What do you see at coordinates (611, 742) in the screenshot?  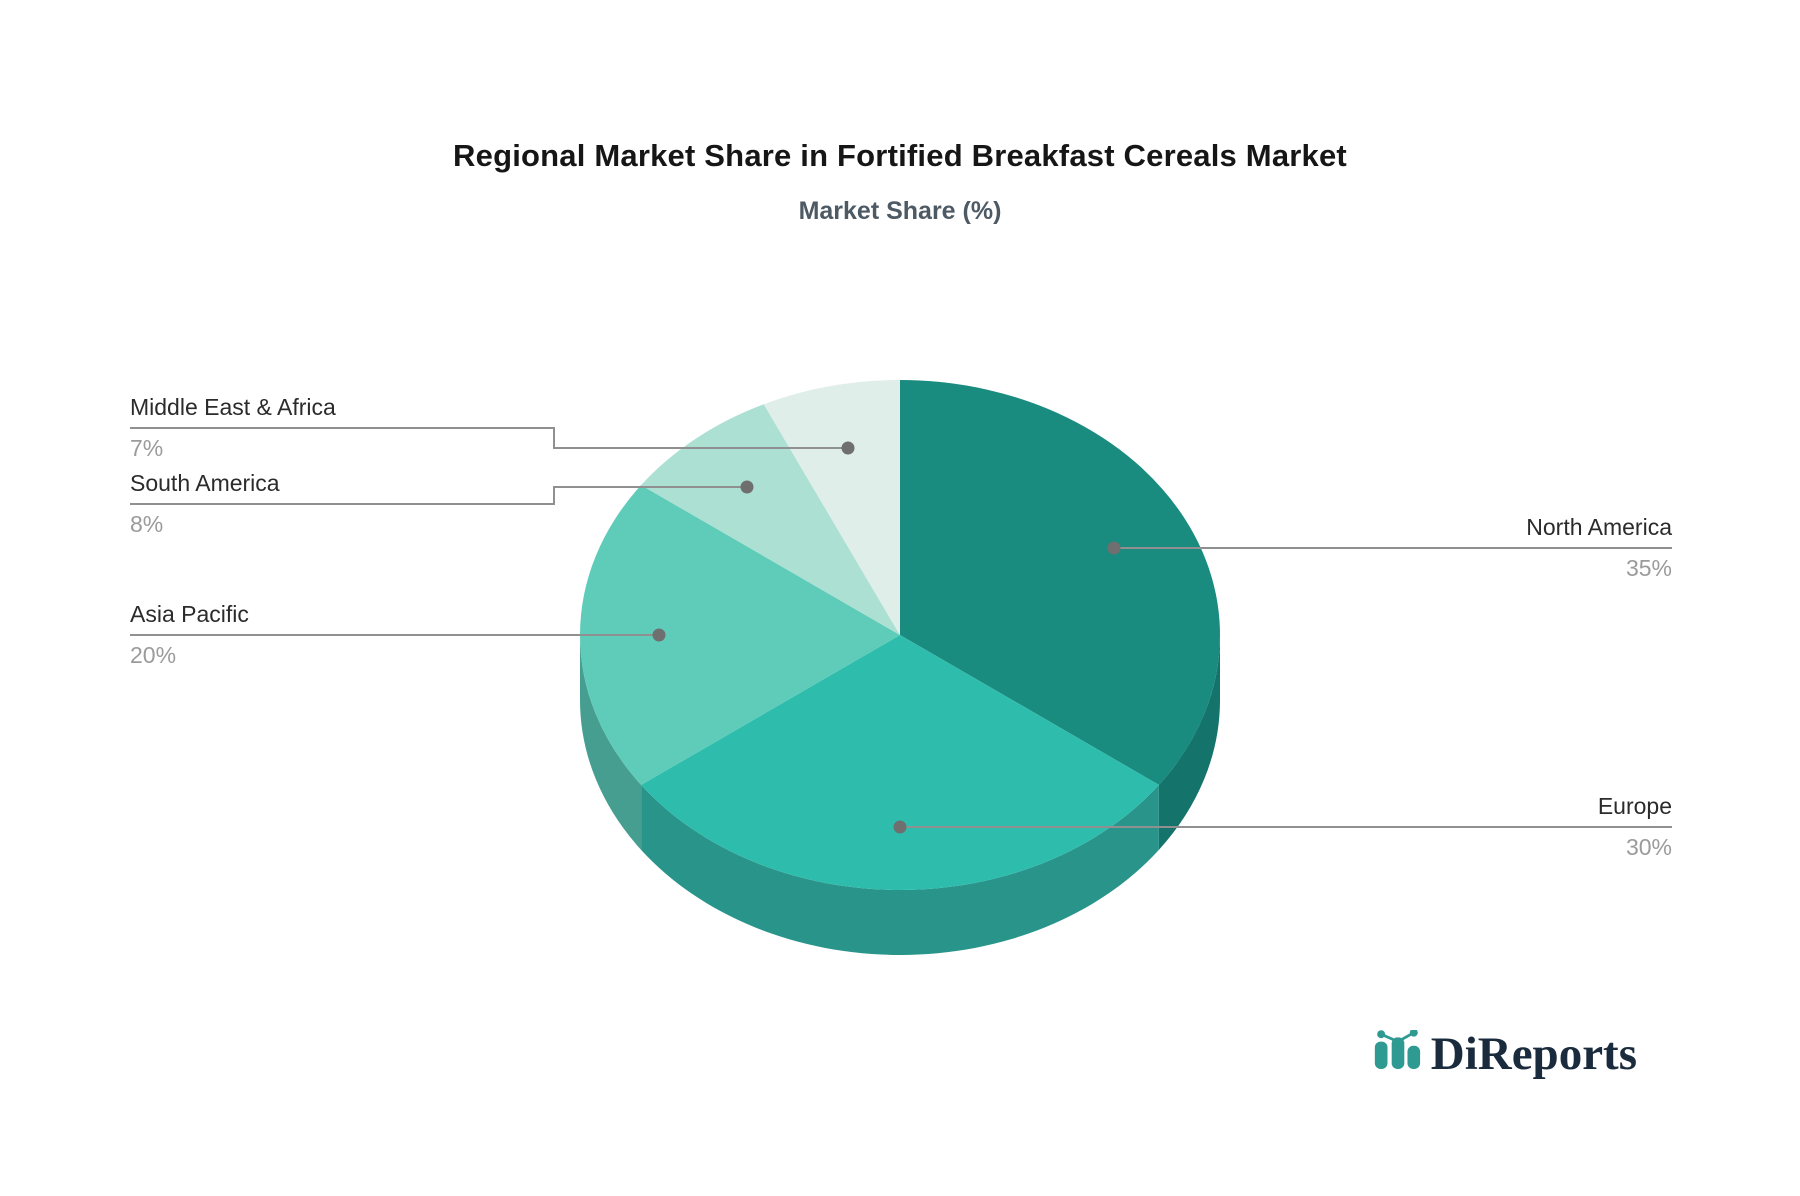 I see `pie-slice-side-asia-pacific` at bounding box center [611, 742].